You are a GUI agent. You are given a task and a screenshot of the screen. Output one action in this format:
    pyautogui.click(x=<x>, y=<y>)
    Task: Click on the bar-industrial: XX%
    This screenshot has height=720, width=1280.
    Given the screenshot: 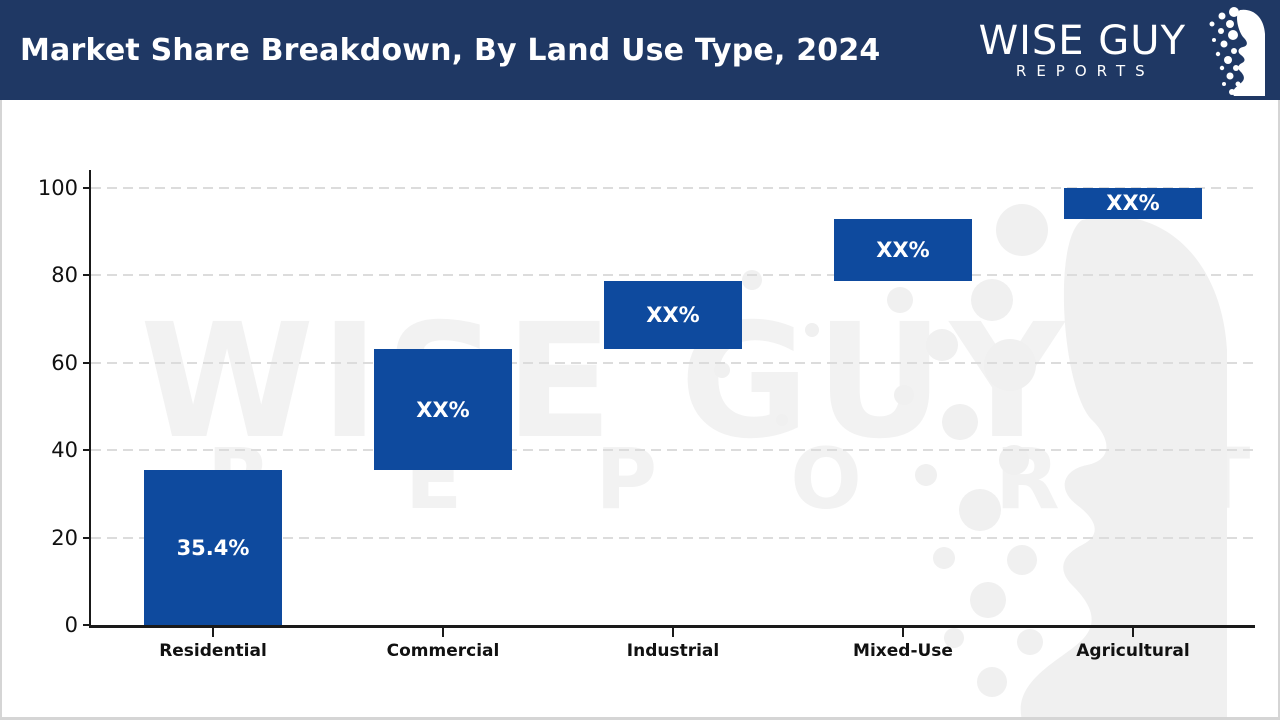 What is the action you would take?
    pyautogui.click(x=673, y=315)
    